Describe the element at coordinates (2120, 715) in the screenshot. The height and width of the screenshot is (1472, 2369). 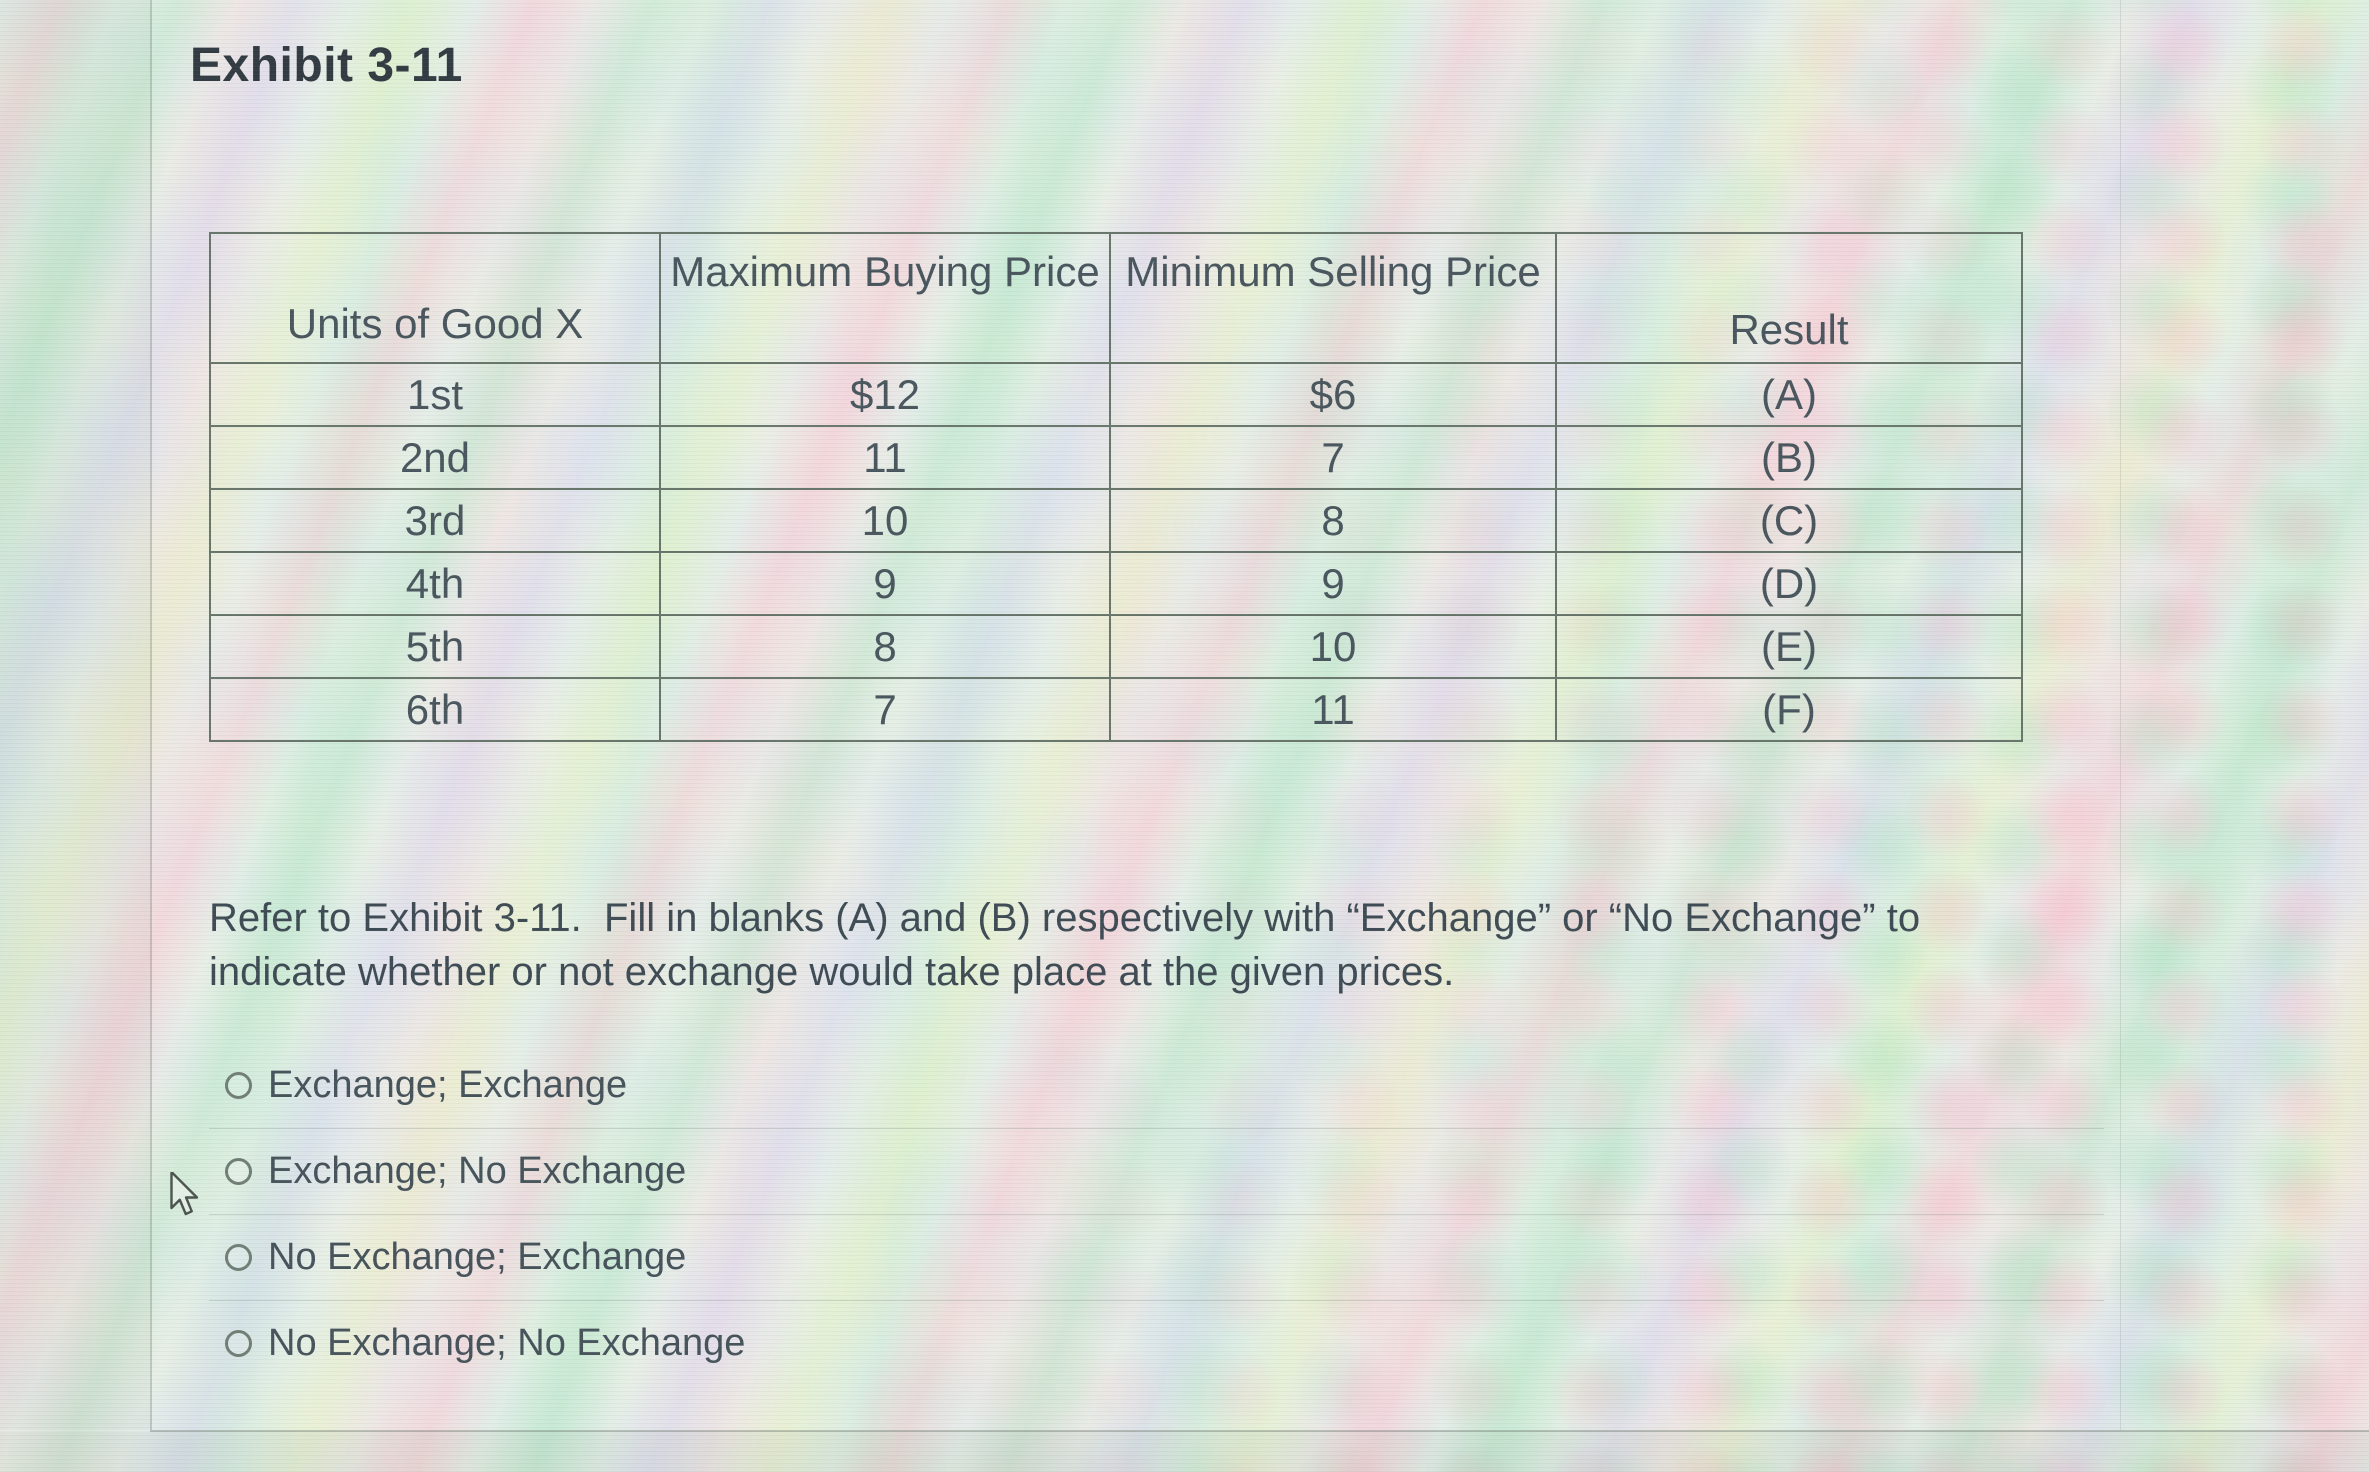
I see `card-right-border` at that location.